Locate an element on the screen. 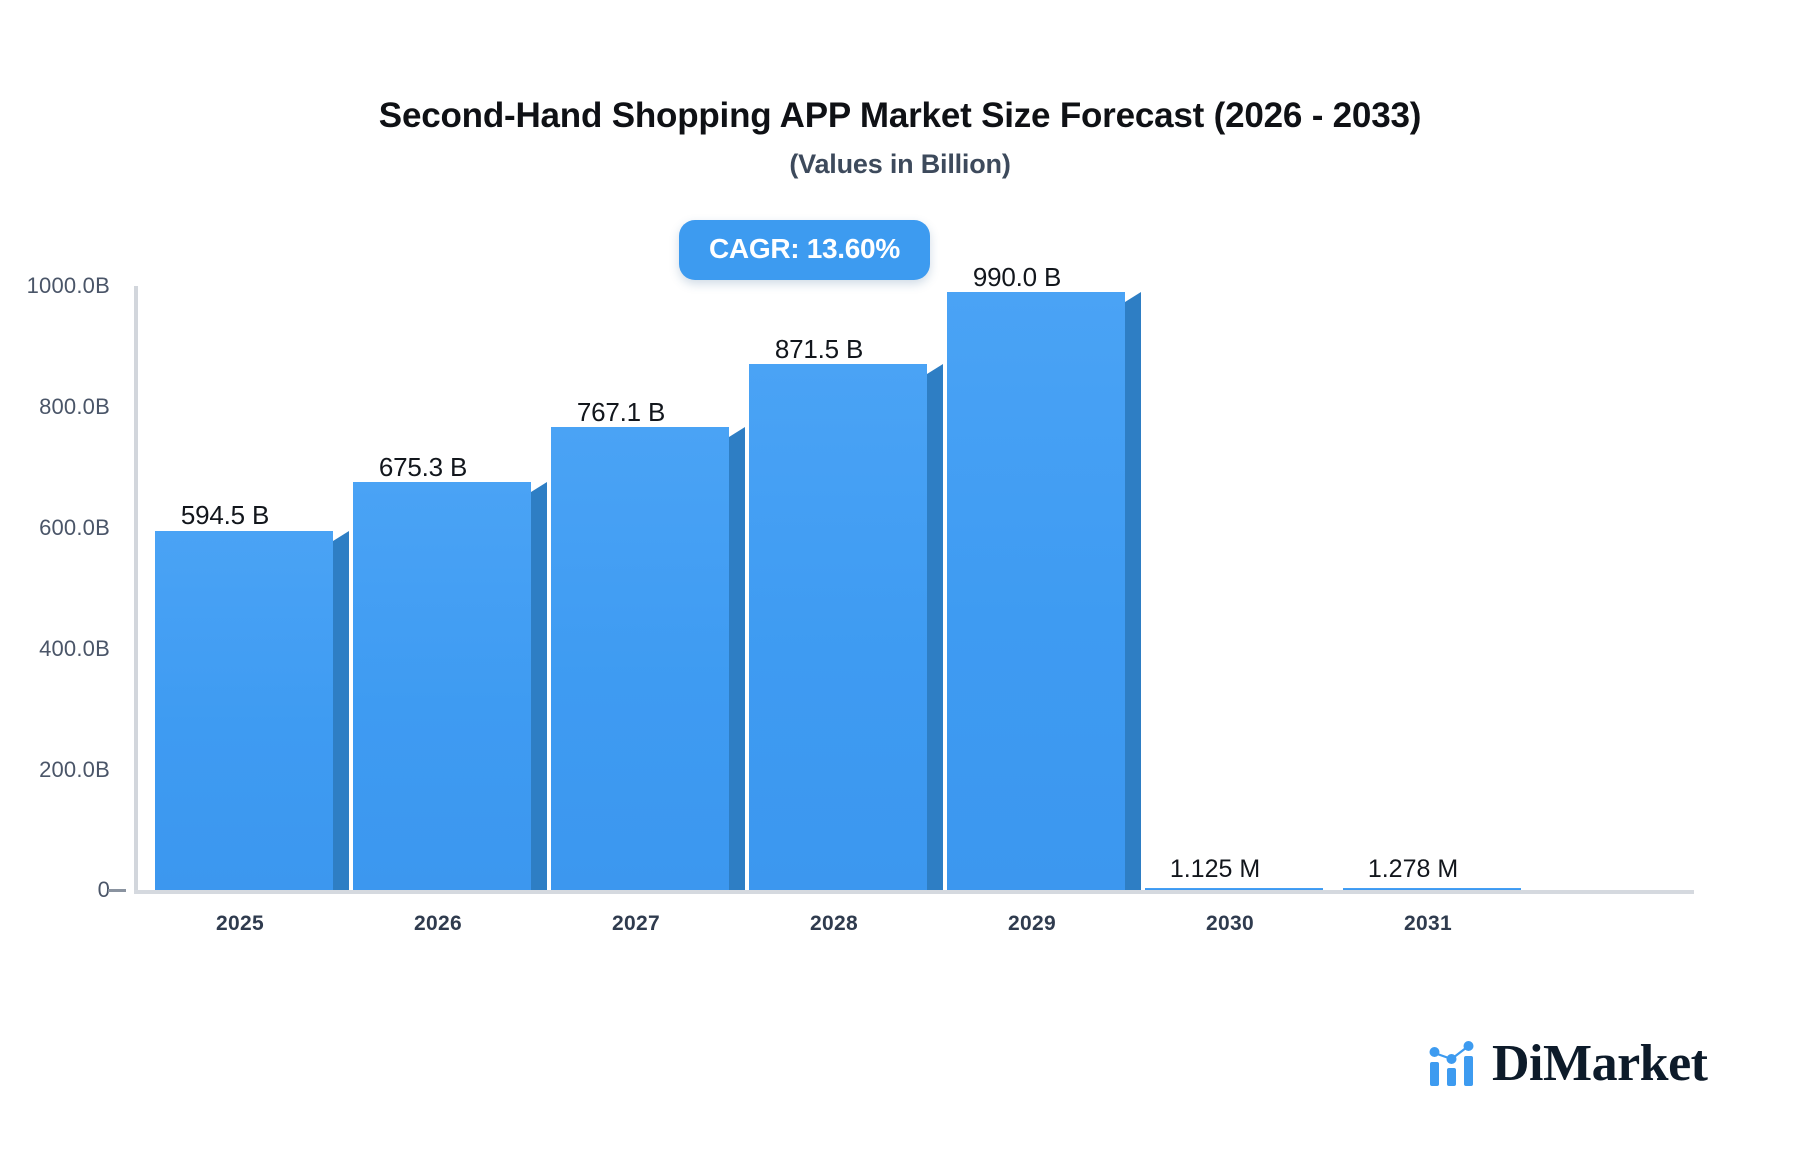  bar-2029-front is located at coordinates (1036, 591).